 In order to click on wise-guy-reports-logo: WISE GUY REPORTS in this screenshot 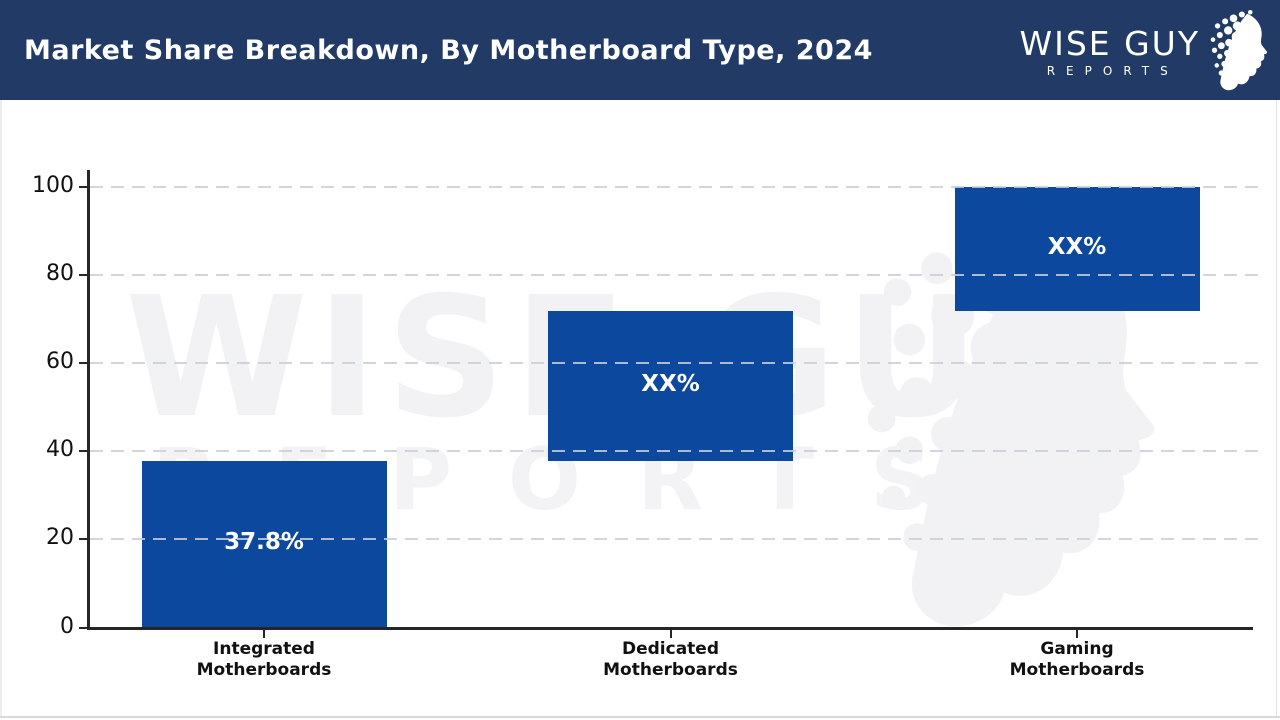, I will do `click(1144, 51)`.